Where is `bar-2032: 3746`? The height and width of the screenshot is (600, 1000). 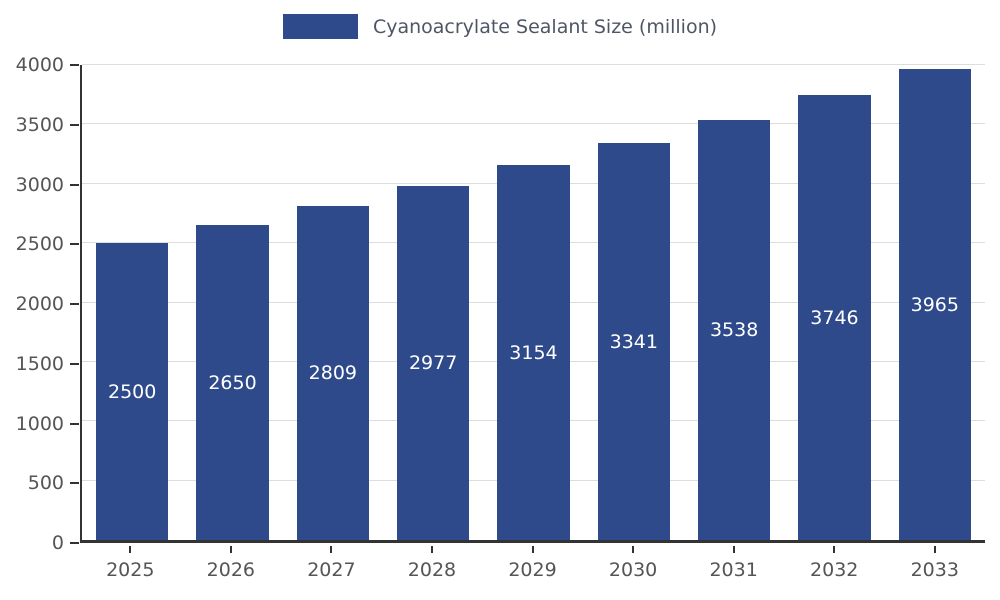 bar-2032: 3746 is located at coordinates (834, 317).